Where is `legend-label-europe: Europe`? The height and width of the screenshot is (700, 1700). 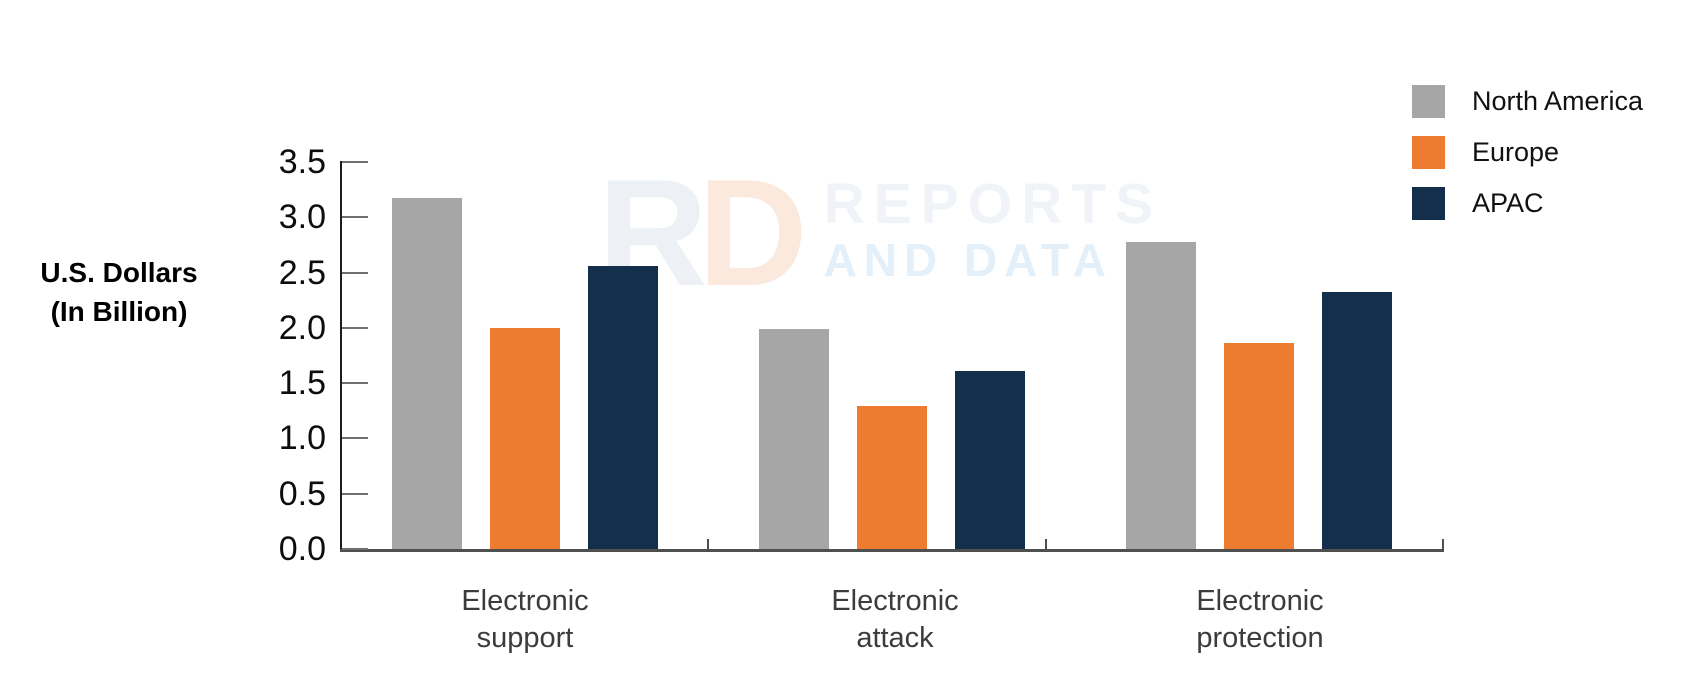
legend-label-europe: Europe is located at coordinates (1516, 152).